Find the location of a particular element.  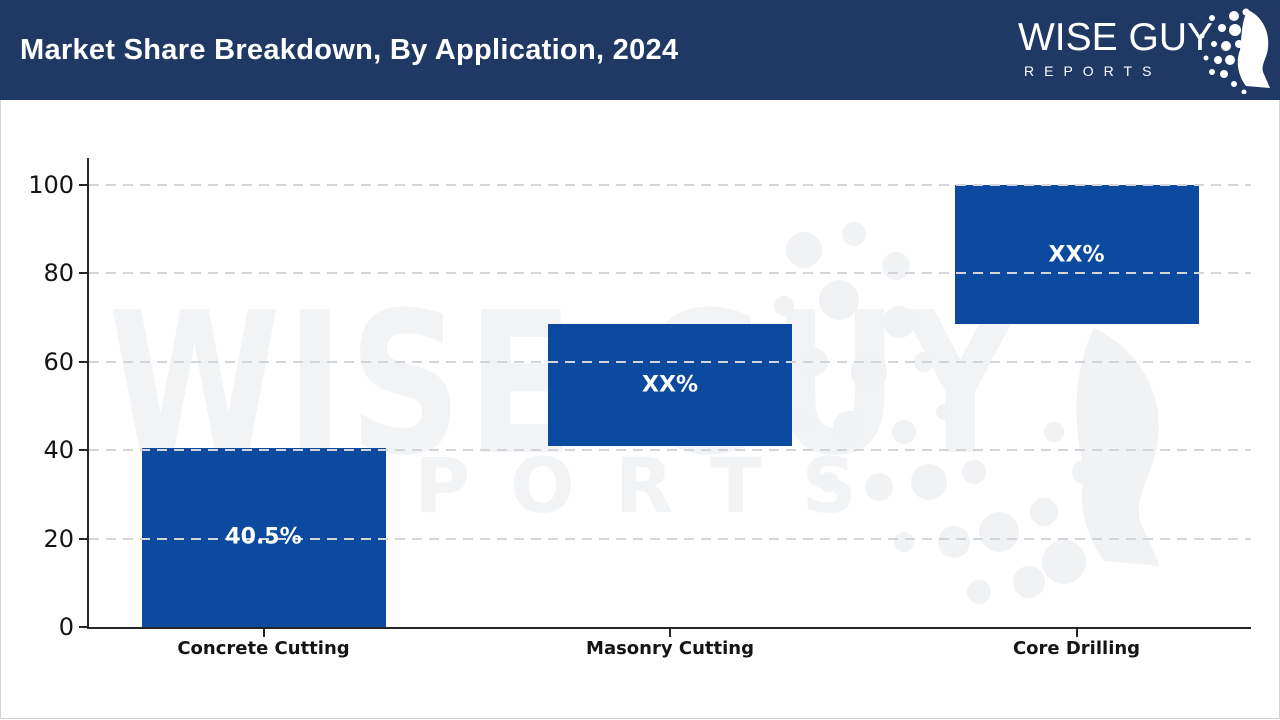

bar-concrete-cutting is located at coordinates (263, 537).